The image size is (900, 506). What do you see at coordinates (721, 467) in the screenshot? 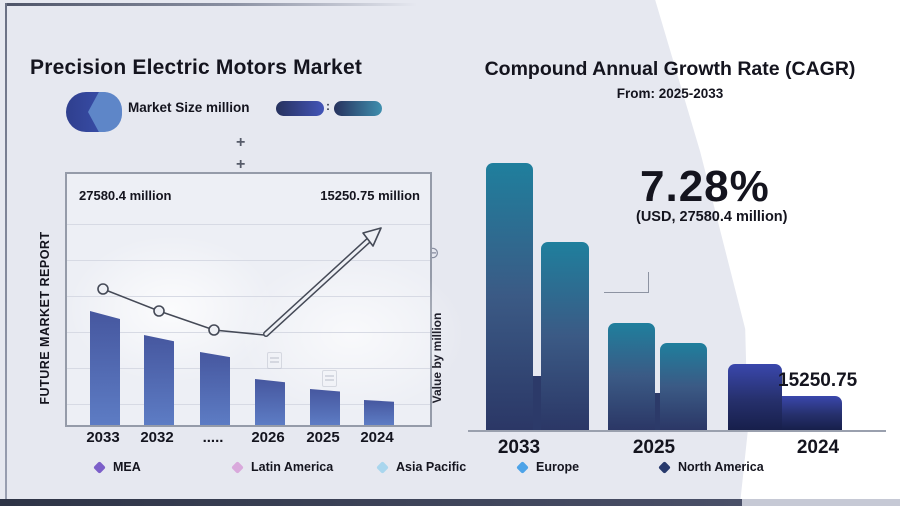
I see `legend-label: North America` at bounding box center [721, 467].